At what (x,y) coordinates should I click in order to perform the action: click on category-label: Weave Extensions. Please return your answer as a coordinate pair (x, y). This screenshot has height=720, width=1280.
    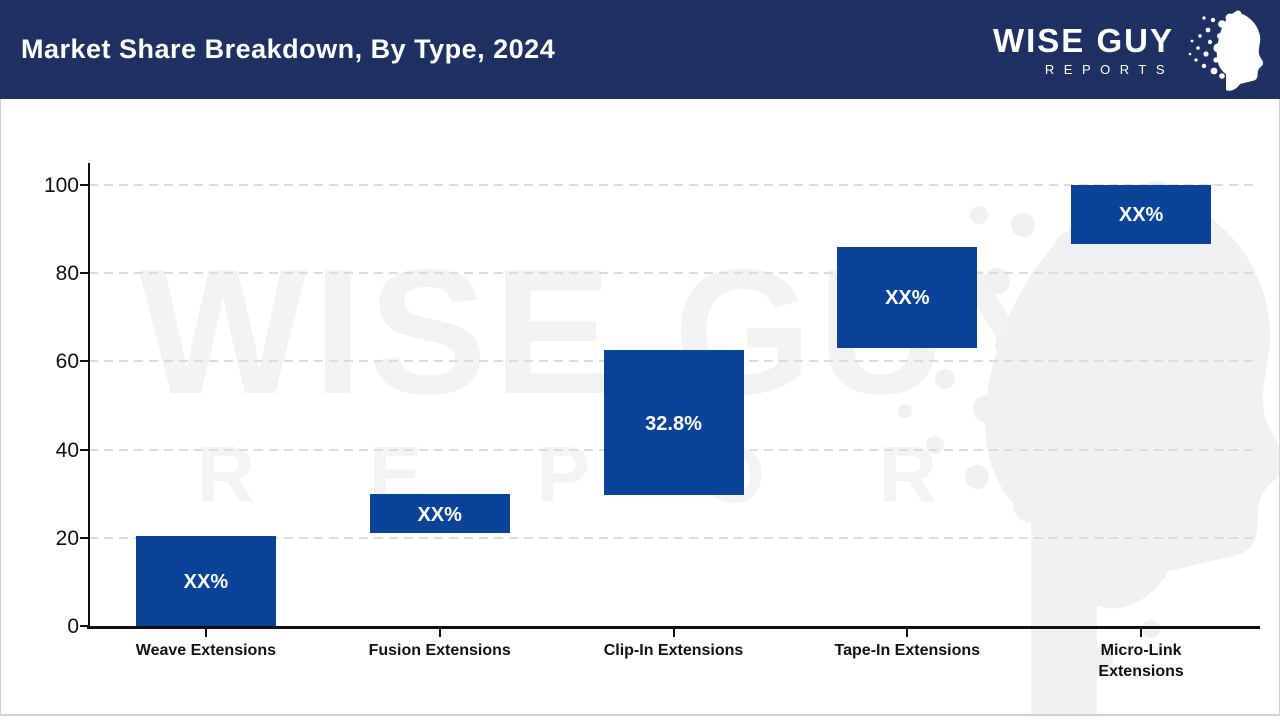
    Looking at the image, I should click on (205, 650).